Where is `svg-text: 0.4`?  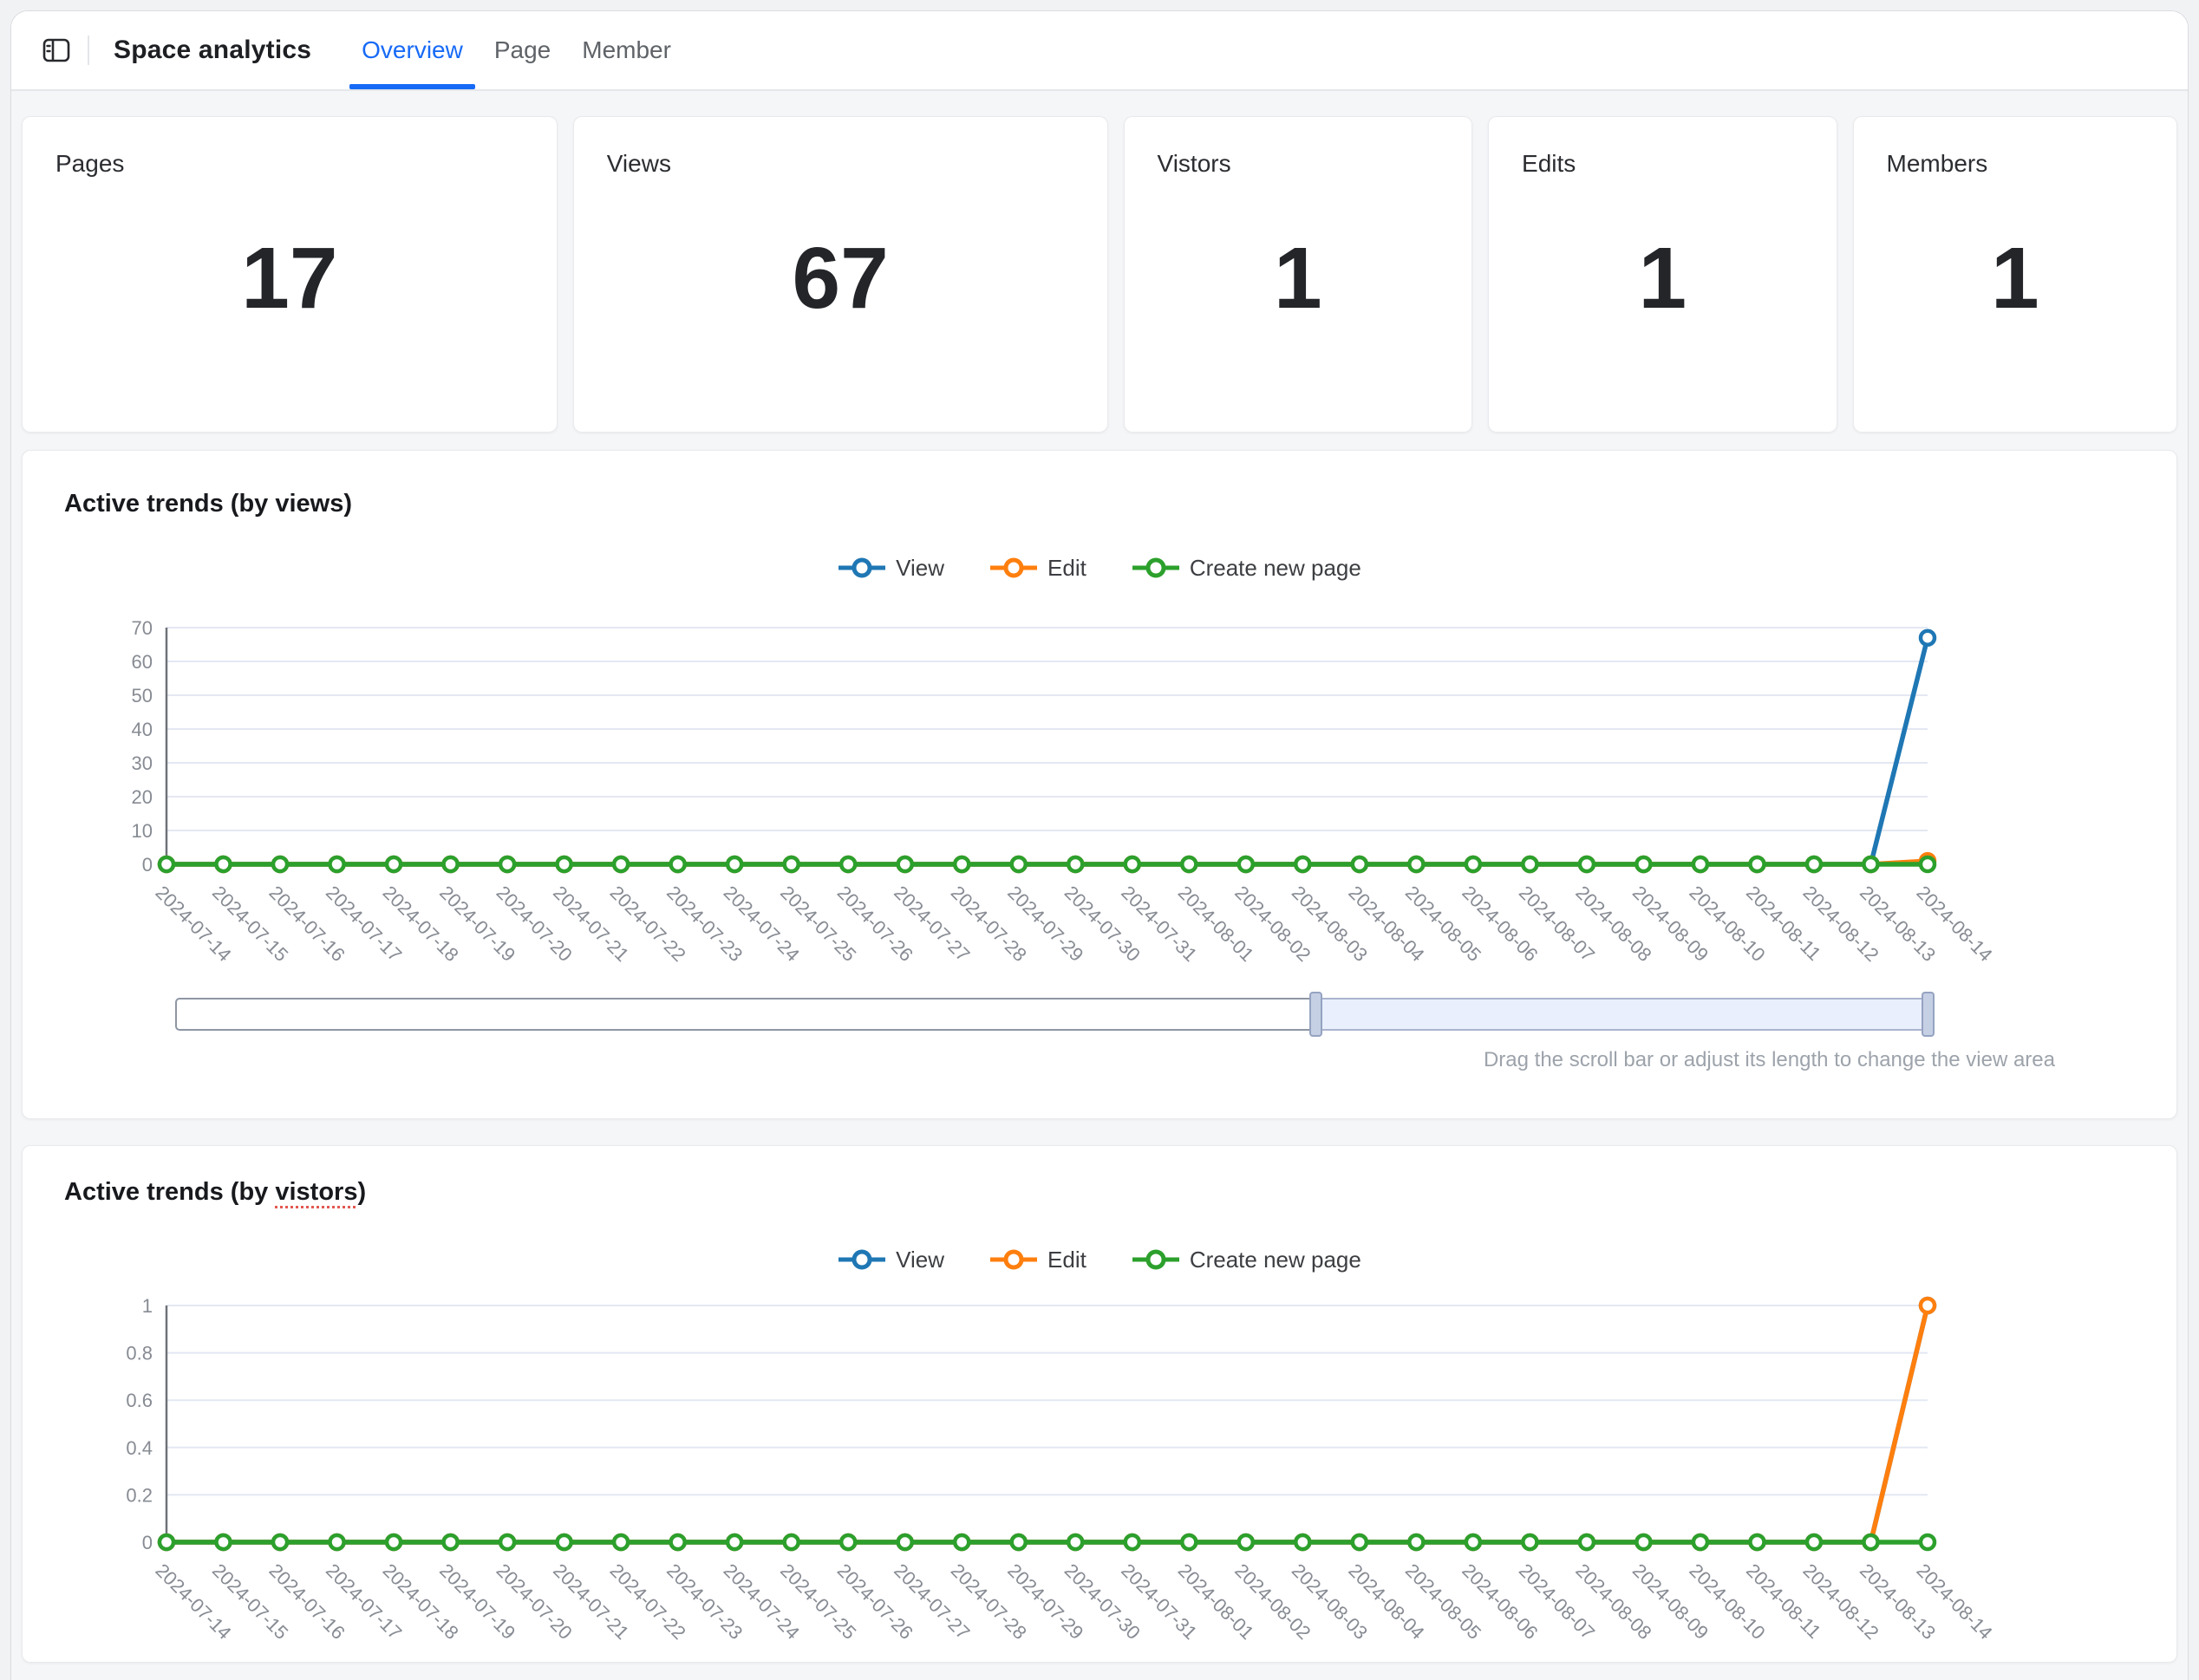 svg-text: 0.4 is located at coordinates (139, 1448).